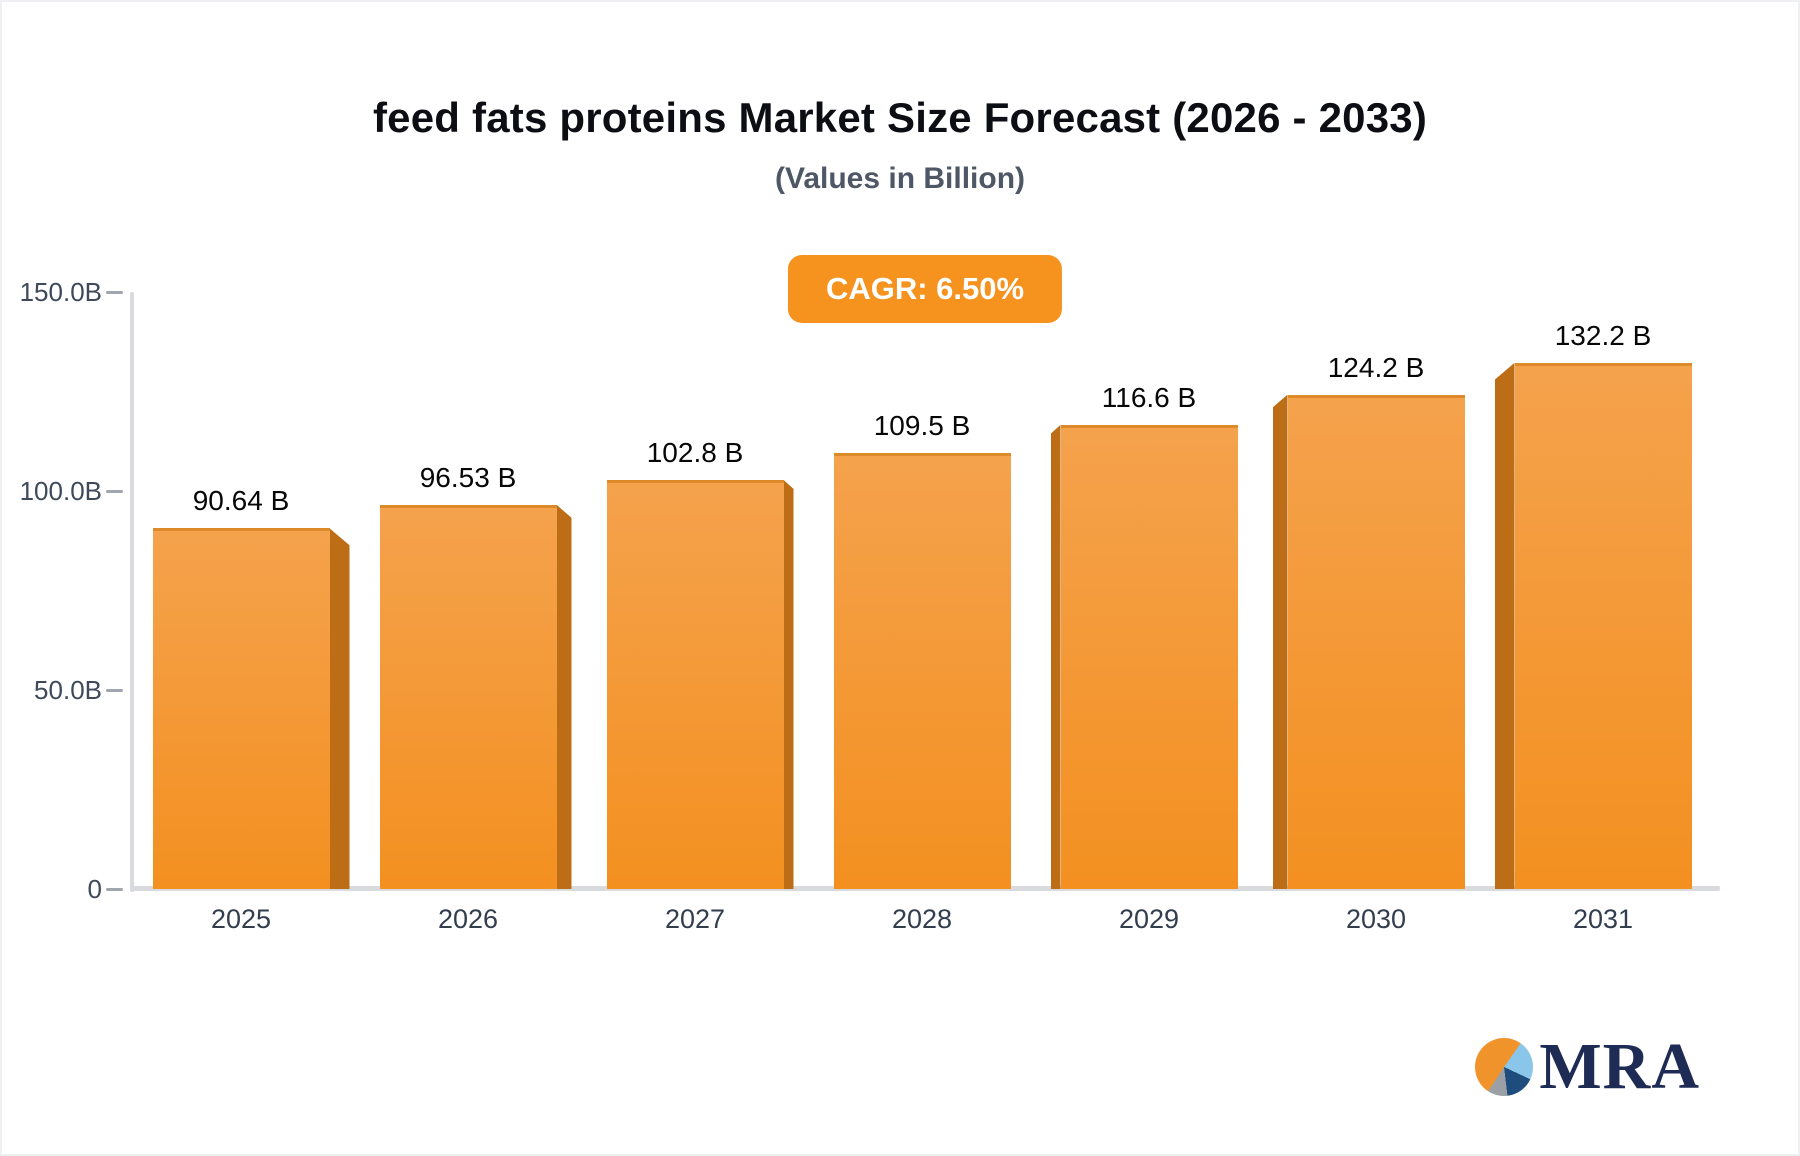  What do you see at coordinates (468, 919) in the screenshot?
I see `x-axis-label: 2026` at bounding box center [468, 919].